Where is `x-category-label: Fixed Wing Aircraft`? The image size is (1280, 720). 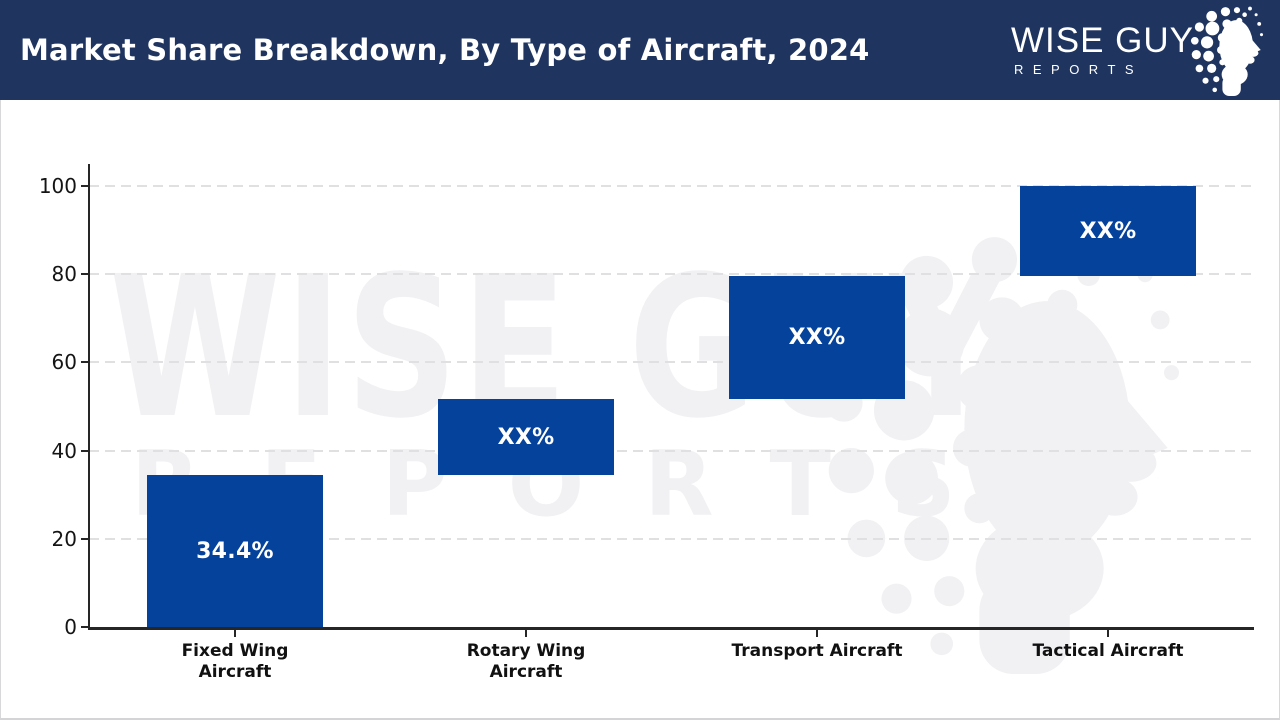 x-category-label: Fixed Wing Aircraft is located at coordinates (235, 661).